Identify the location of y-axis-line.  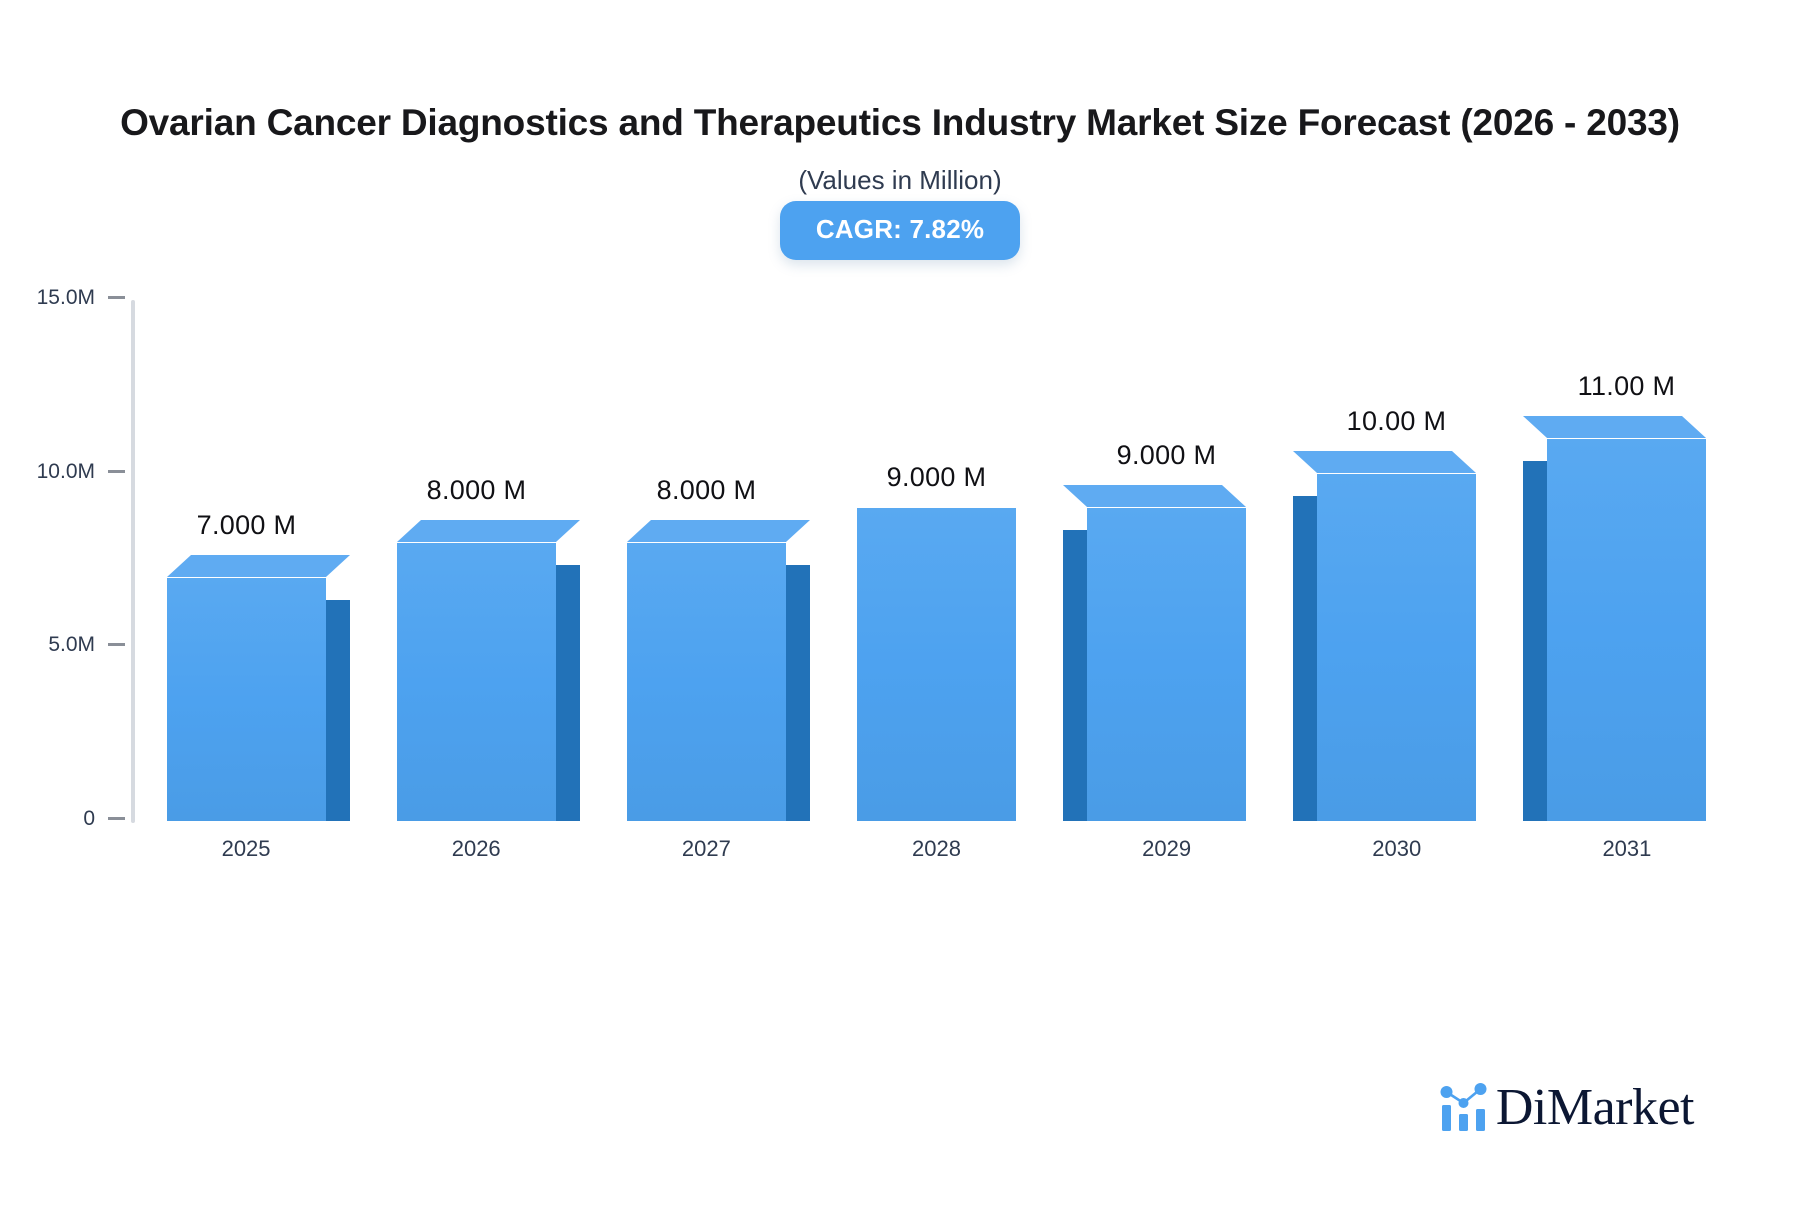
(133, 561).